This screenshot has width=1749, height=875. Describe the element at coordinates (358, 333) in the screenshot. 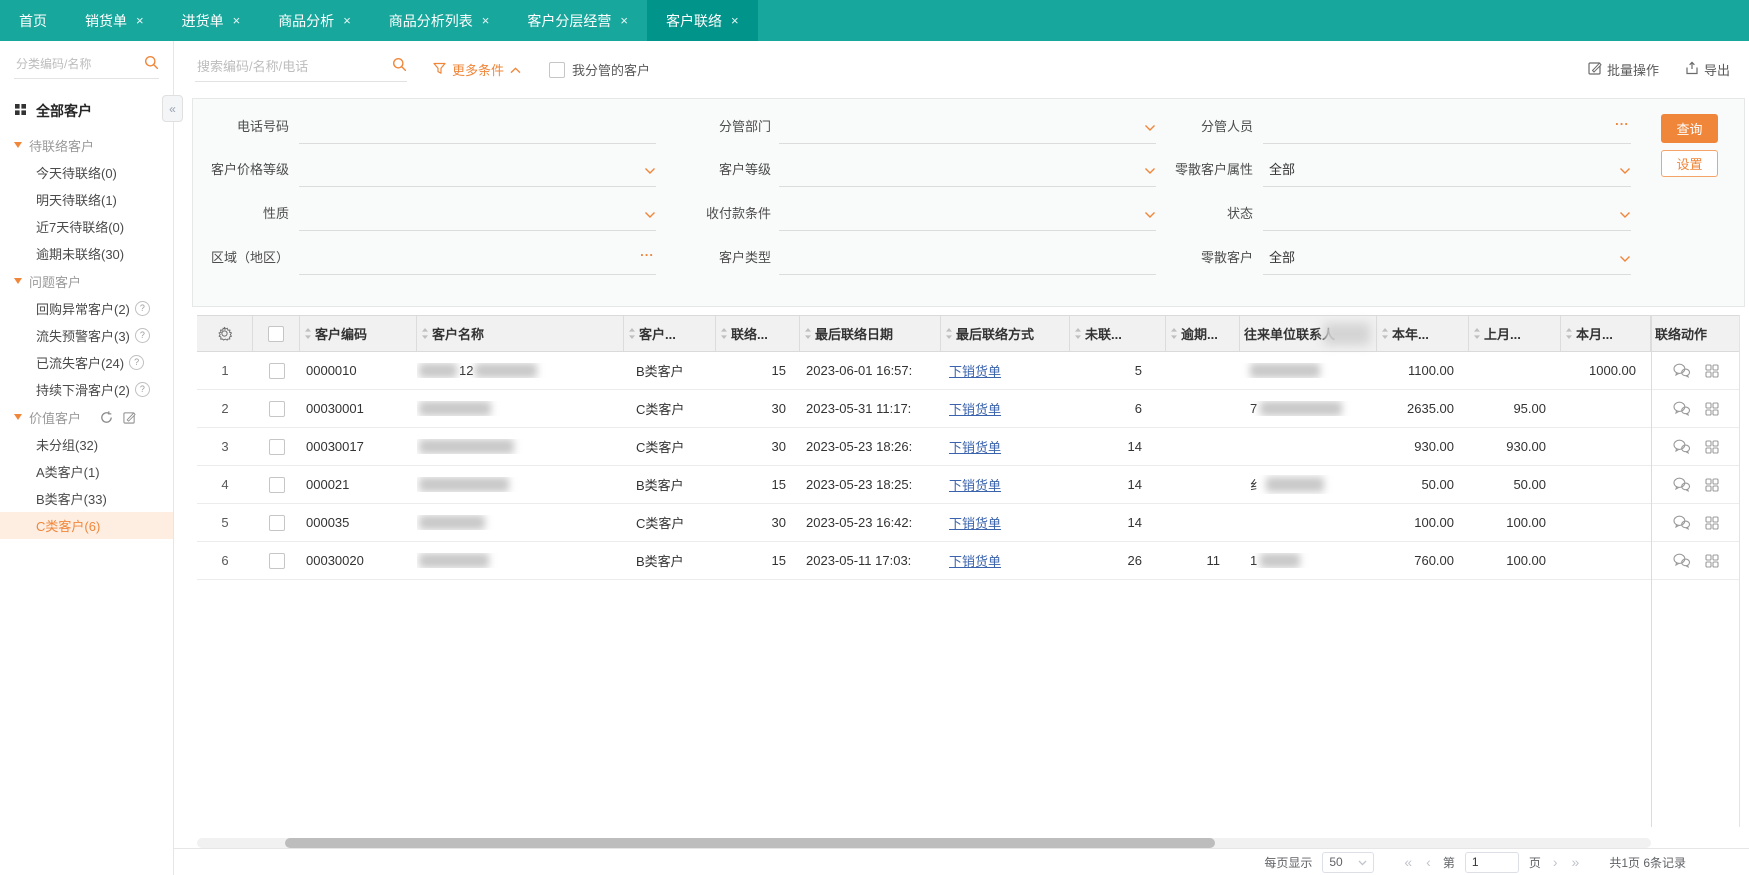

I see `col-header-code: 客户编码` at that location.